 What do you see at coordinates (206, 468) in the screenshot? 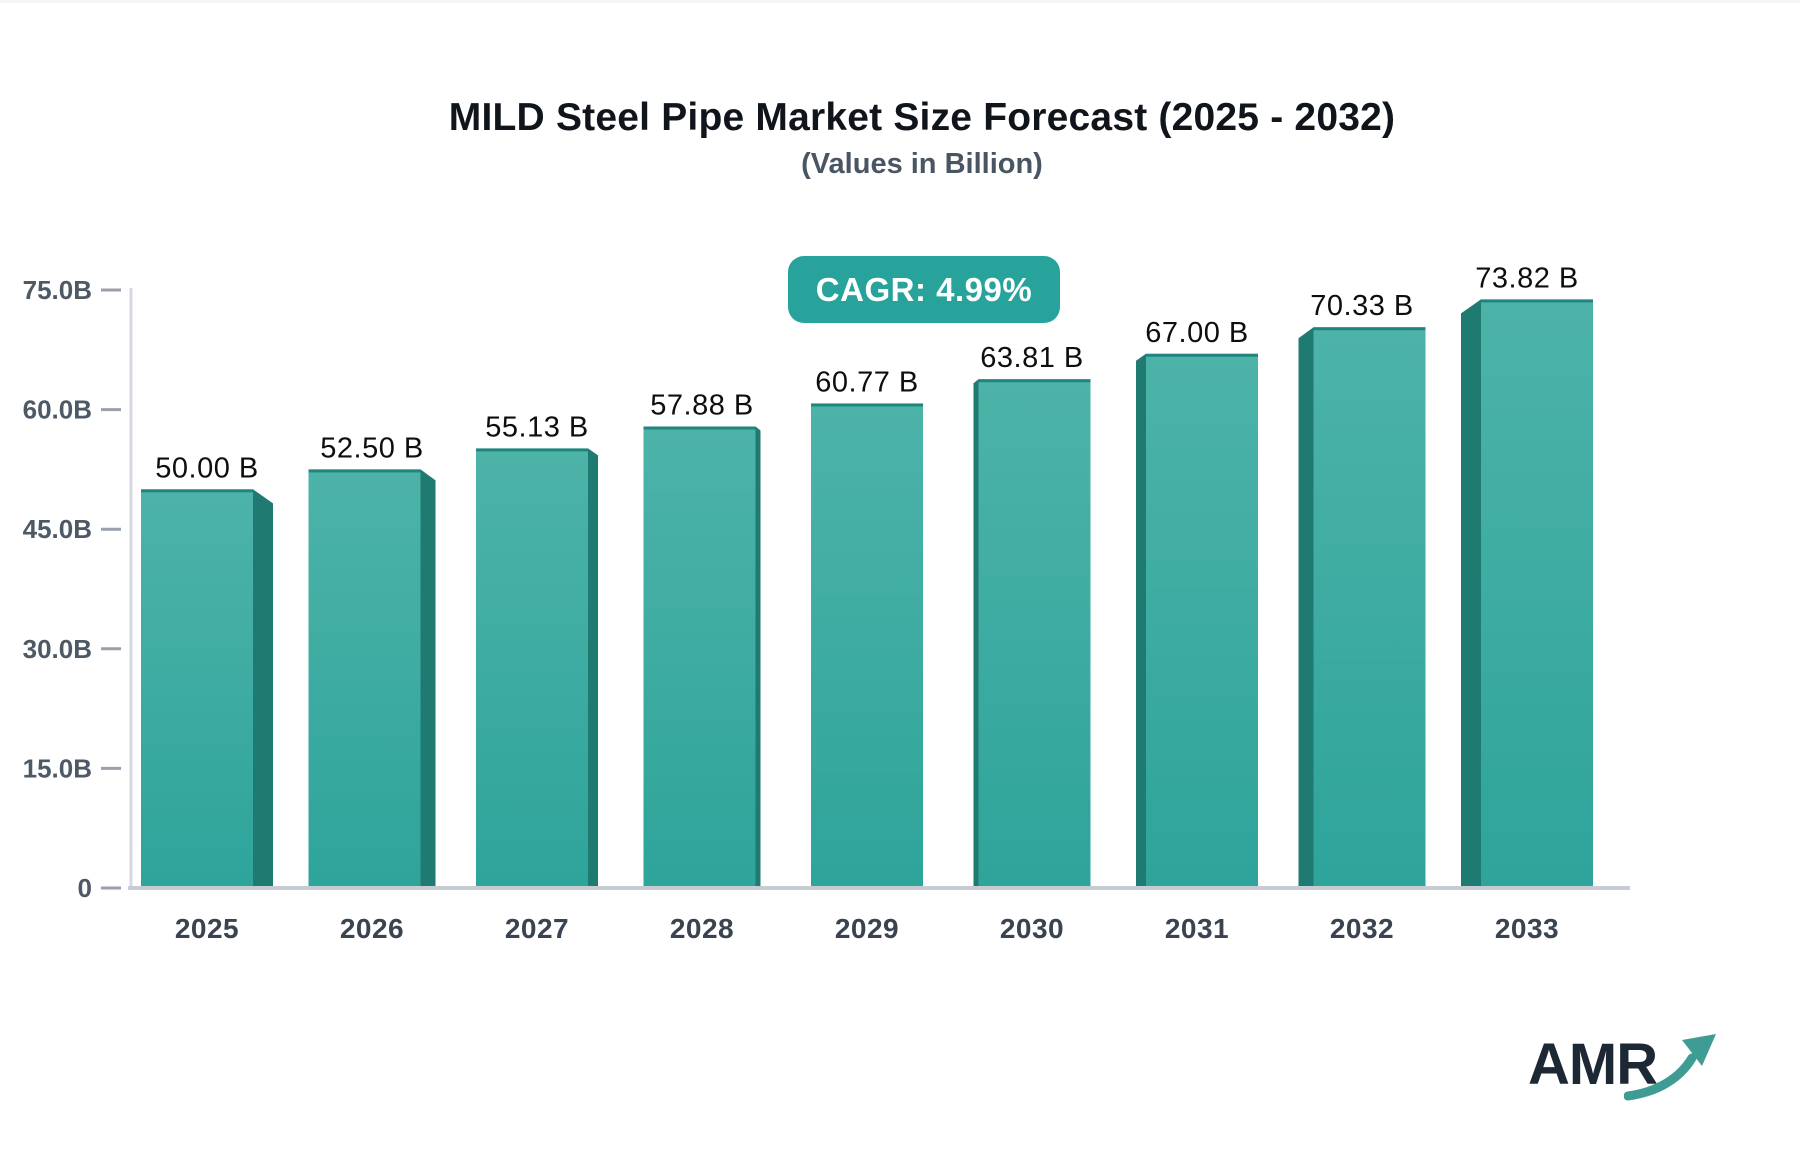
I see `bar-value-label: 50.00 B` at bounding box center [206, 468].